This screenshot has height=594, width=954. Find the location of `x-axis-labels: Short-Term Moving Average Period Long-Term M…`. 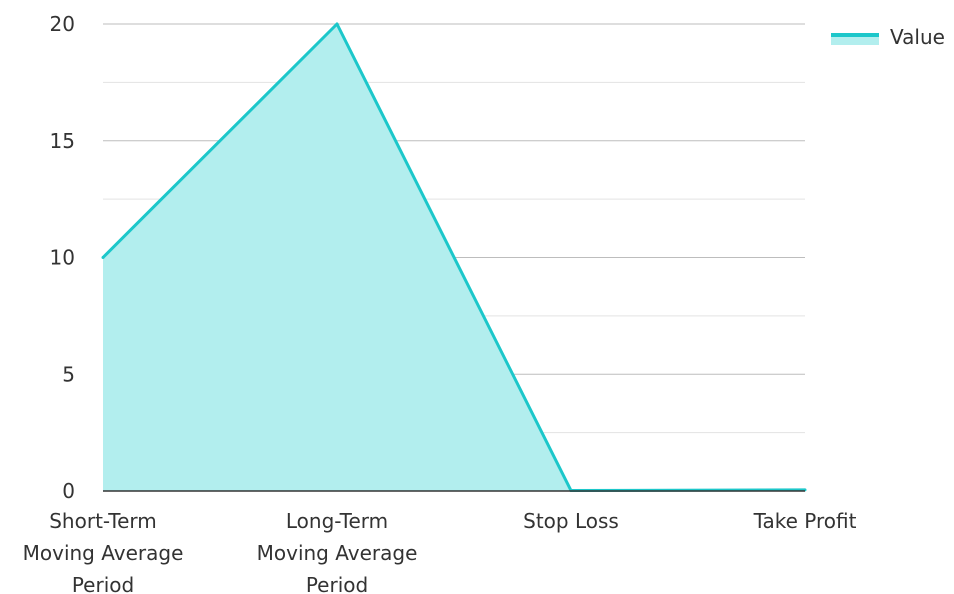

x-axis-labels: Short-Term Moving Average Period Long-Term M… is located at coordinates (440, 551).